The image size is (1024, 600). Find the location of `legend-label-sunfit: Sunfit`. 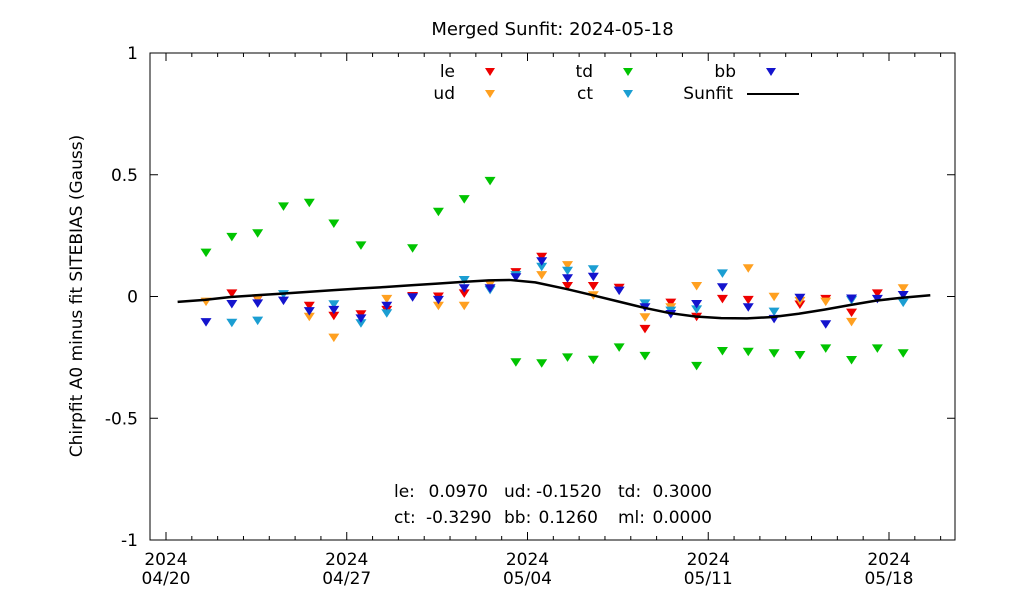

legend-label-sunfit: Sunfit is located at coordinates (708, 94).